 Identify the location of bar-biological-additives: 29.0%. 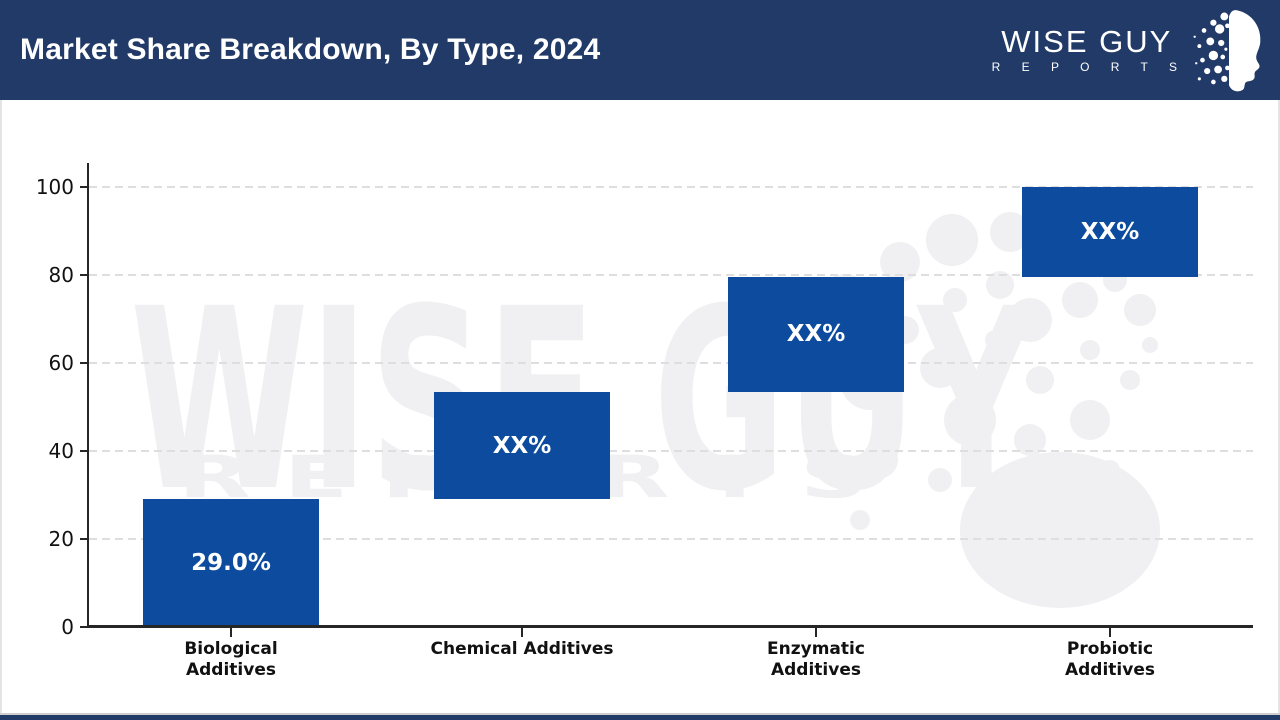
(231, 563).